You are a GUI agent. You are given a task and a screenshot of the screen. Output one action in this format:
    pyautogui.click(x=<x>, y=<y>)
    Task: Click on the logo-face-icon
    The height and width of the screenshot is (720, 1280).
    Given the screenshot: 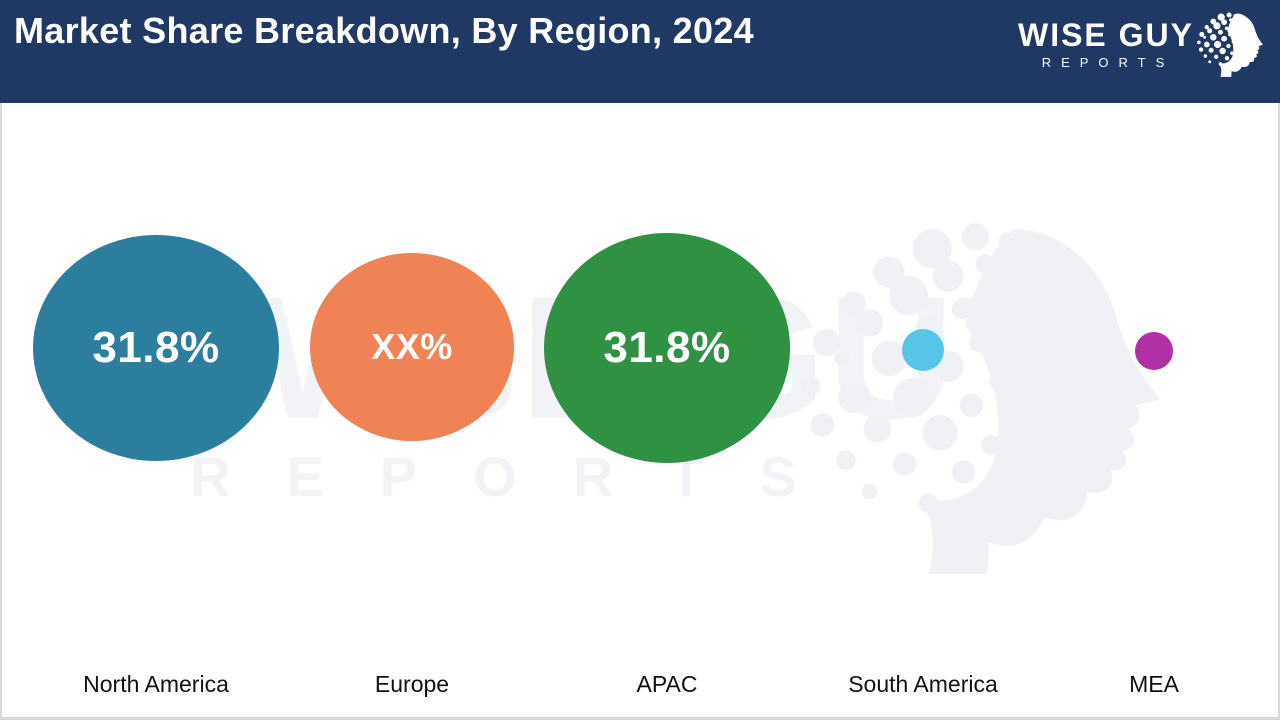 What is the action you would take?
    pyautogui.click(x=1230, y=44)
    